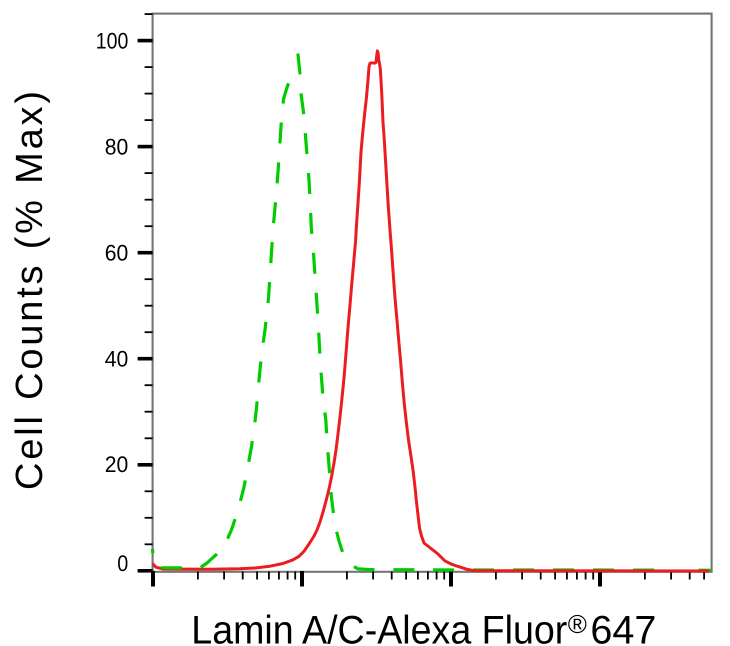  I want to click on svg-text: Cell Counts (% Max), so click(30, 290).